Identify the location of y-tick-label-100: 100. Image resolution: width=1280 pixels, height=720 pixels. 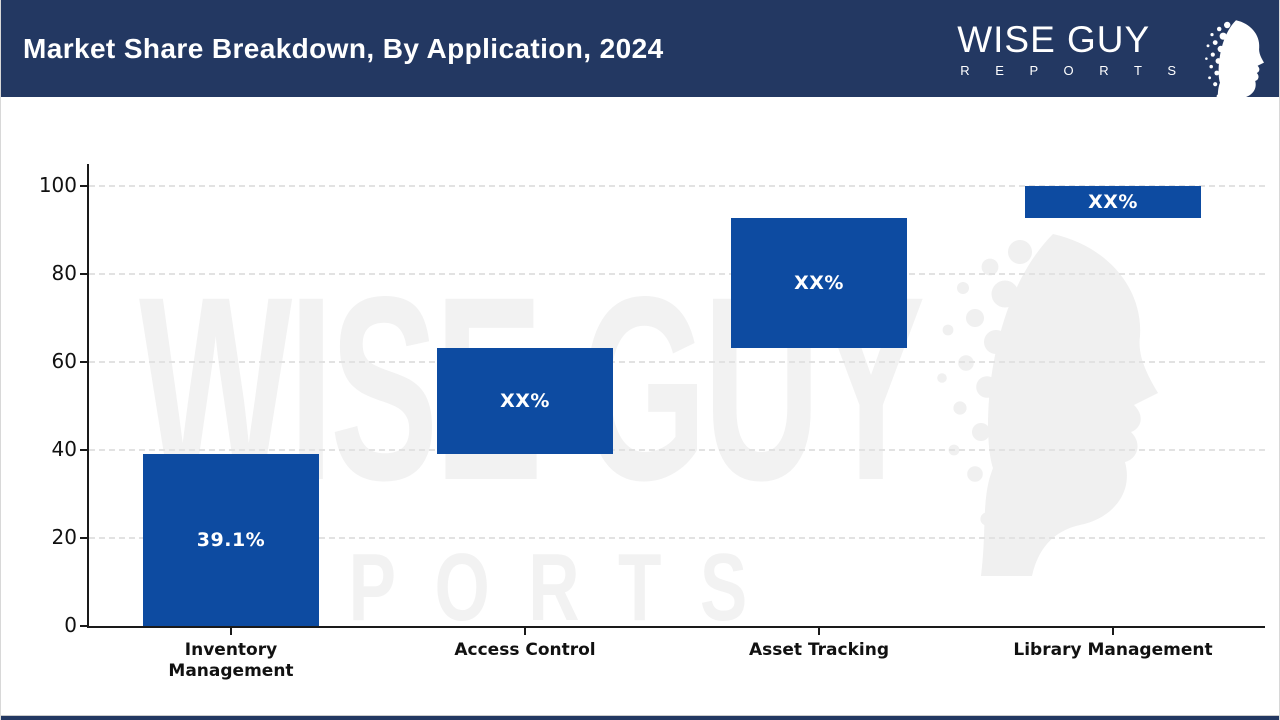
(57, 185).